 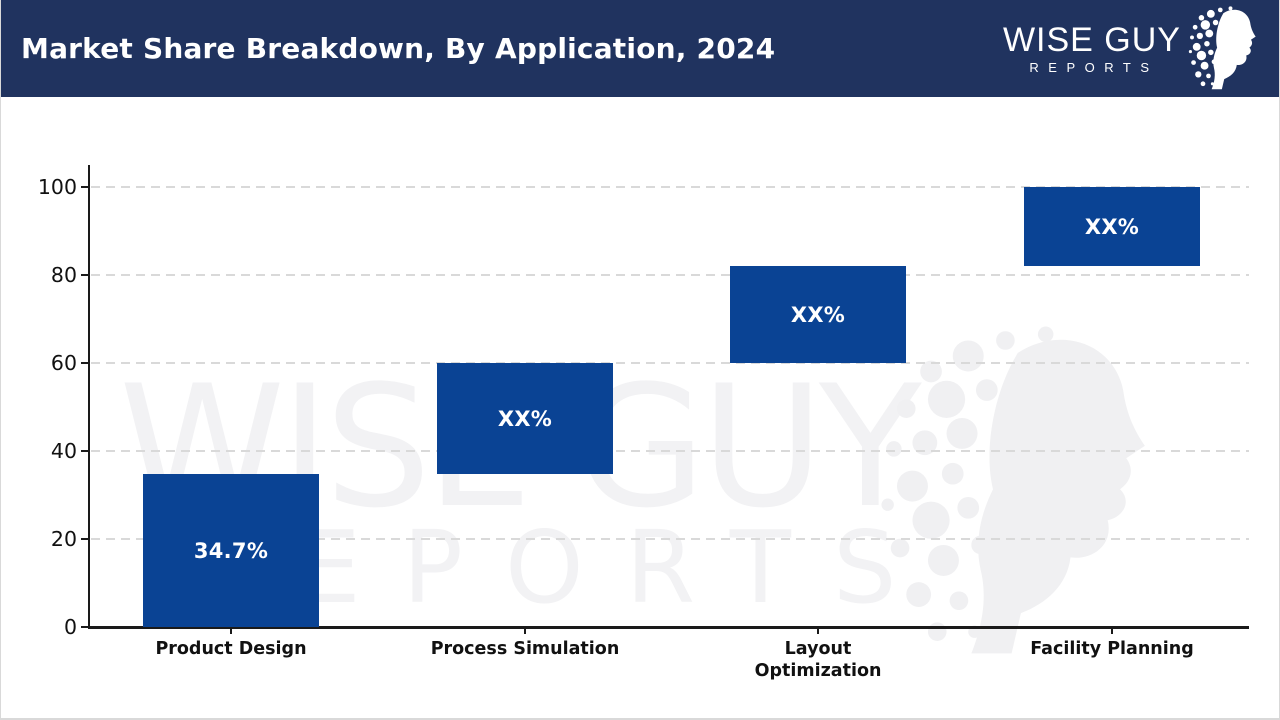 I want to click on watermark-dotted-head-icon, so click(x=1013, y=490).